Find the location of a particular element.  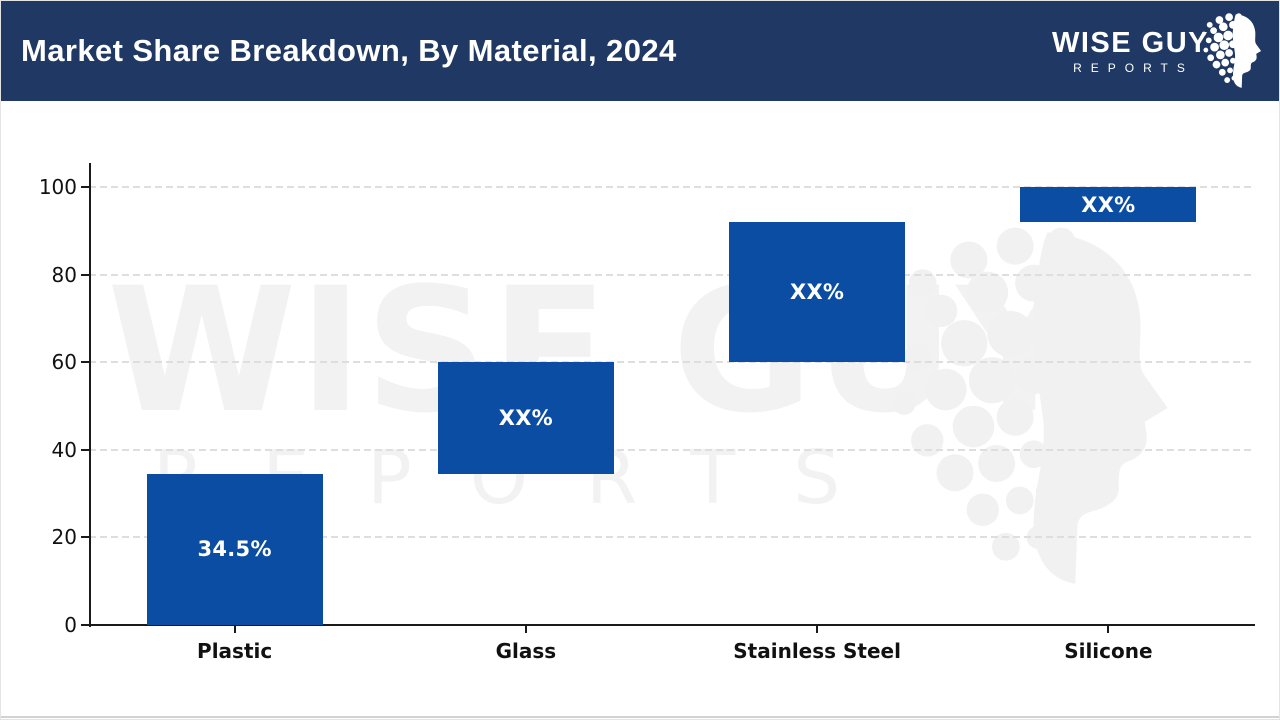

bar-glass: XX% is located at coordinates (525, 418).